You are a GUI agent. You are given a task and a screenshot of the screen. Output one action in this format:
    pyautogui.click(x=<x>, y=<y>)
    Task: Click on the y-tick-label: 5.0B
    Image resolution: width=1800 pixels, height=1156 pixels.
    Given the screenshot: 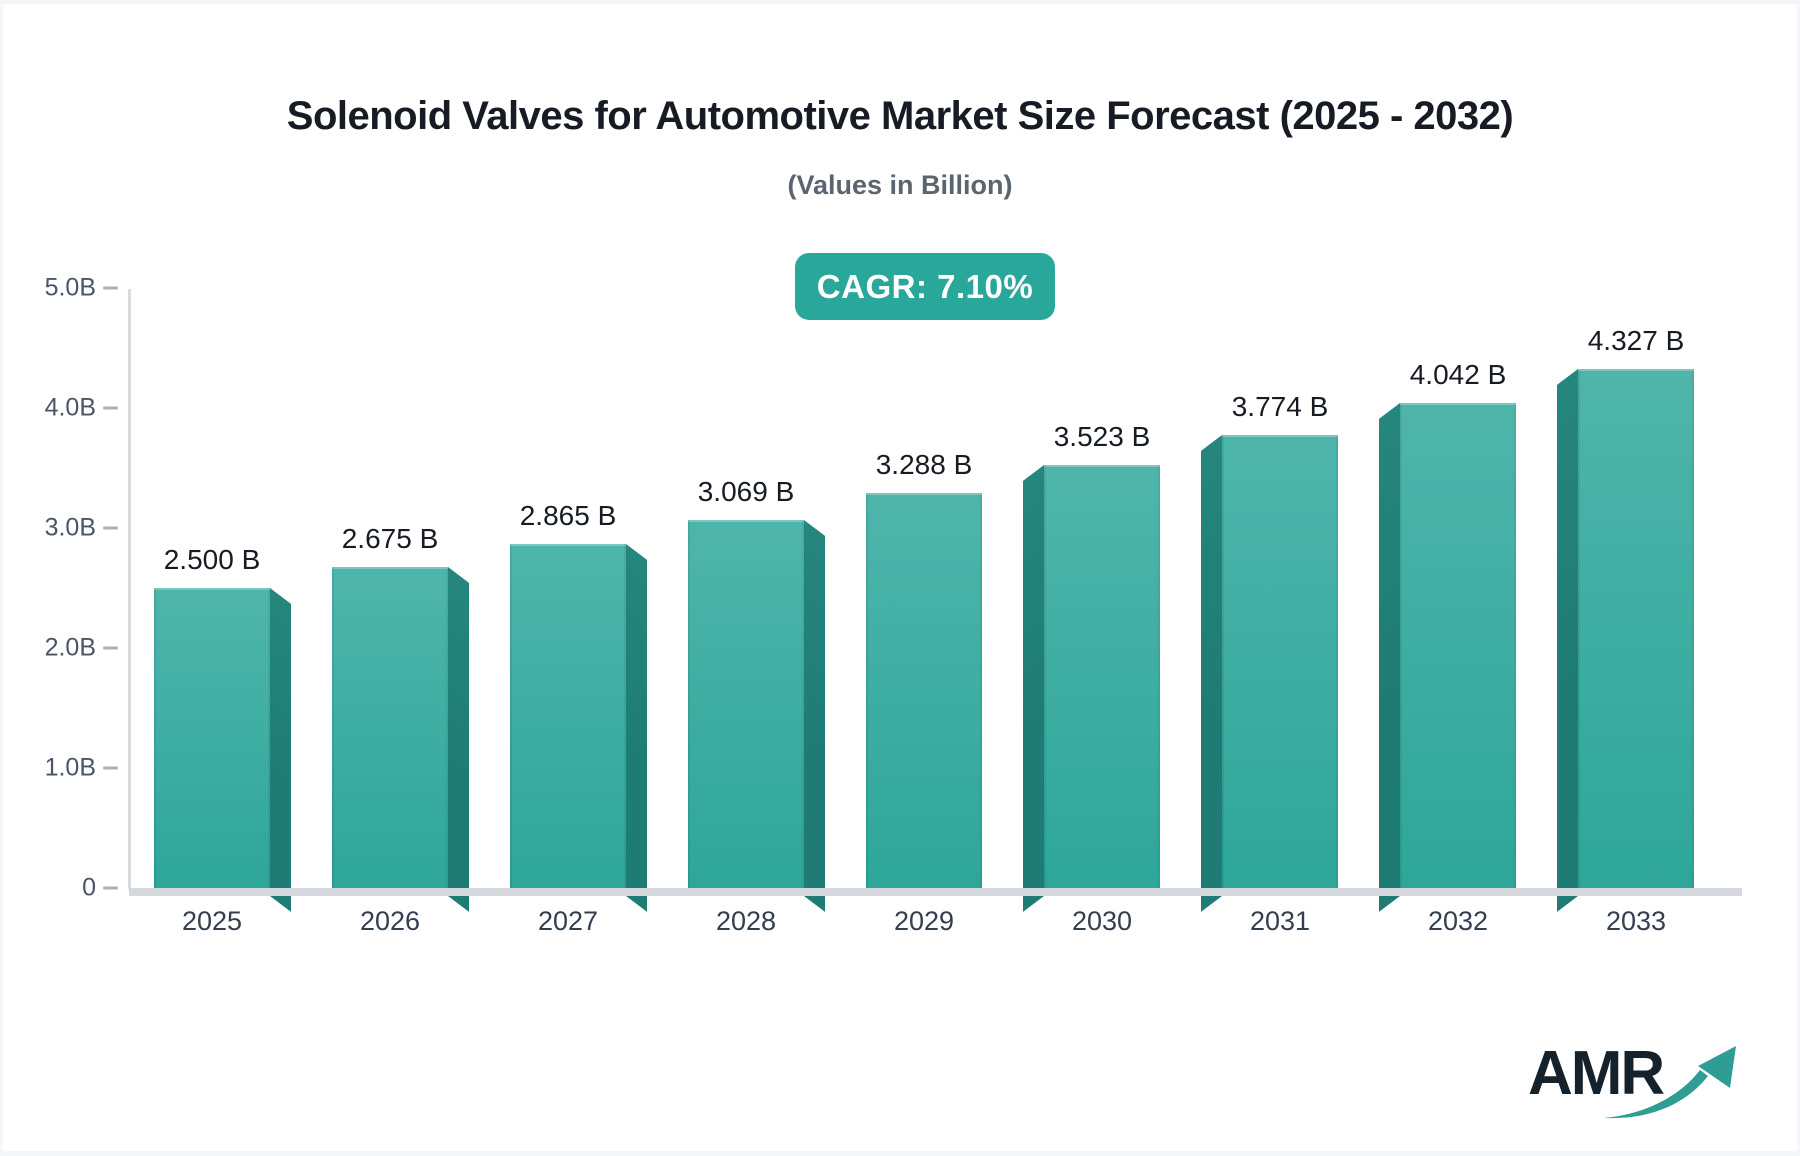 What is the action you would take?
    pyautogui.click(x=70, y=287)
    